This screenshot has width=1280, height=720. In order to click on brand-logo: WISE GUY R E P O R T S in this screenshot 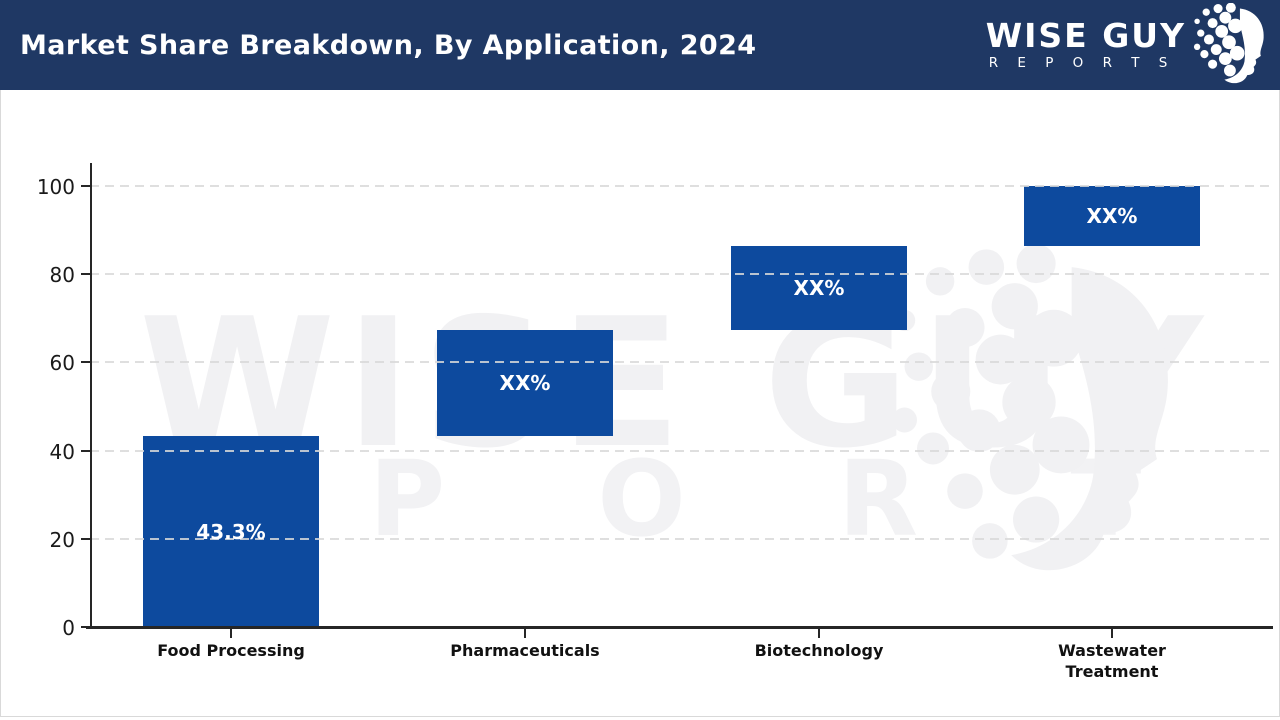, I will do `click(1133, 45)`.